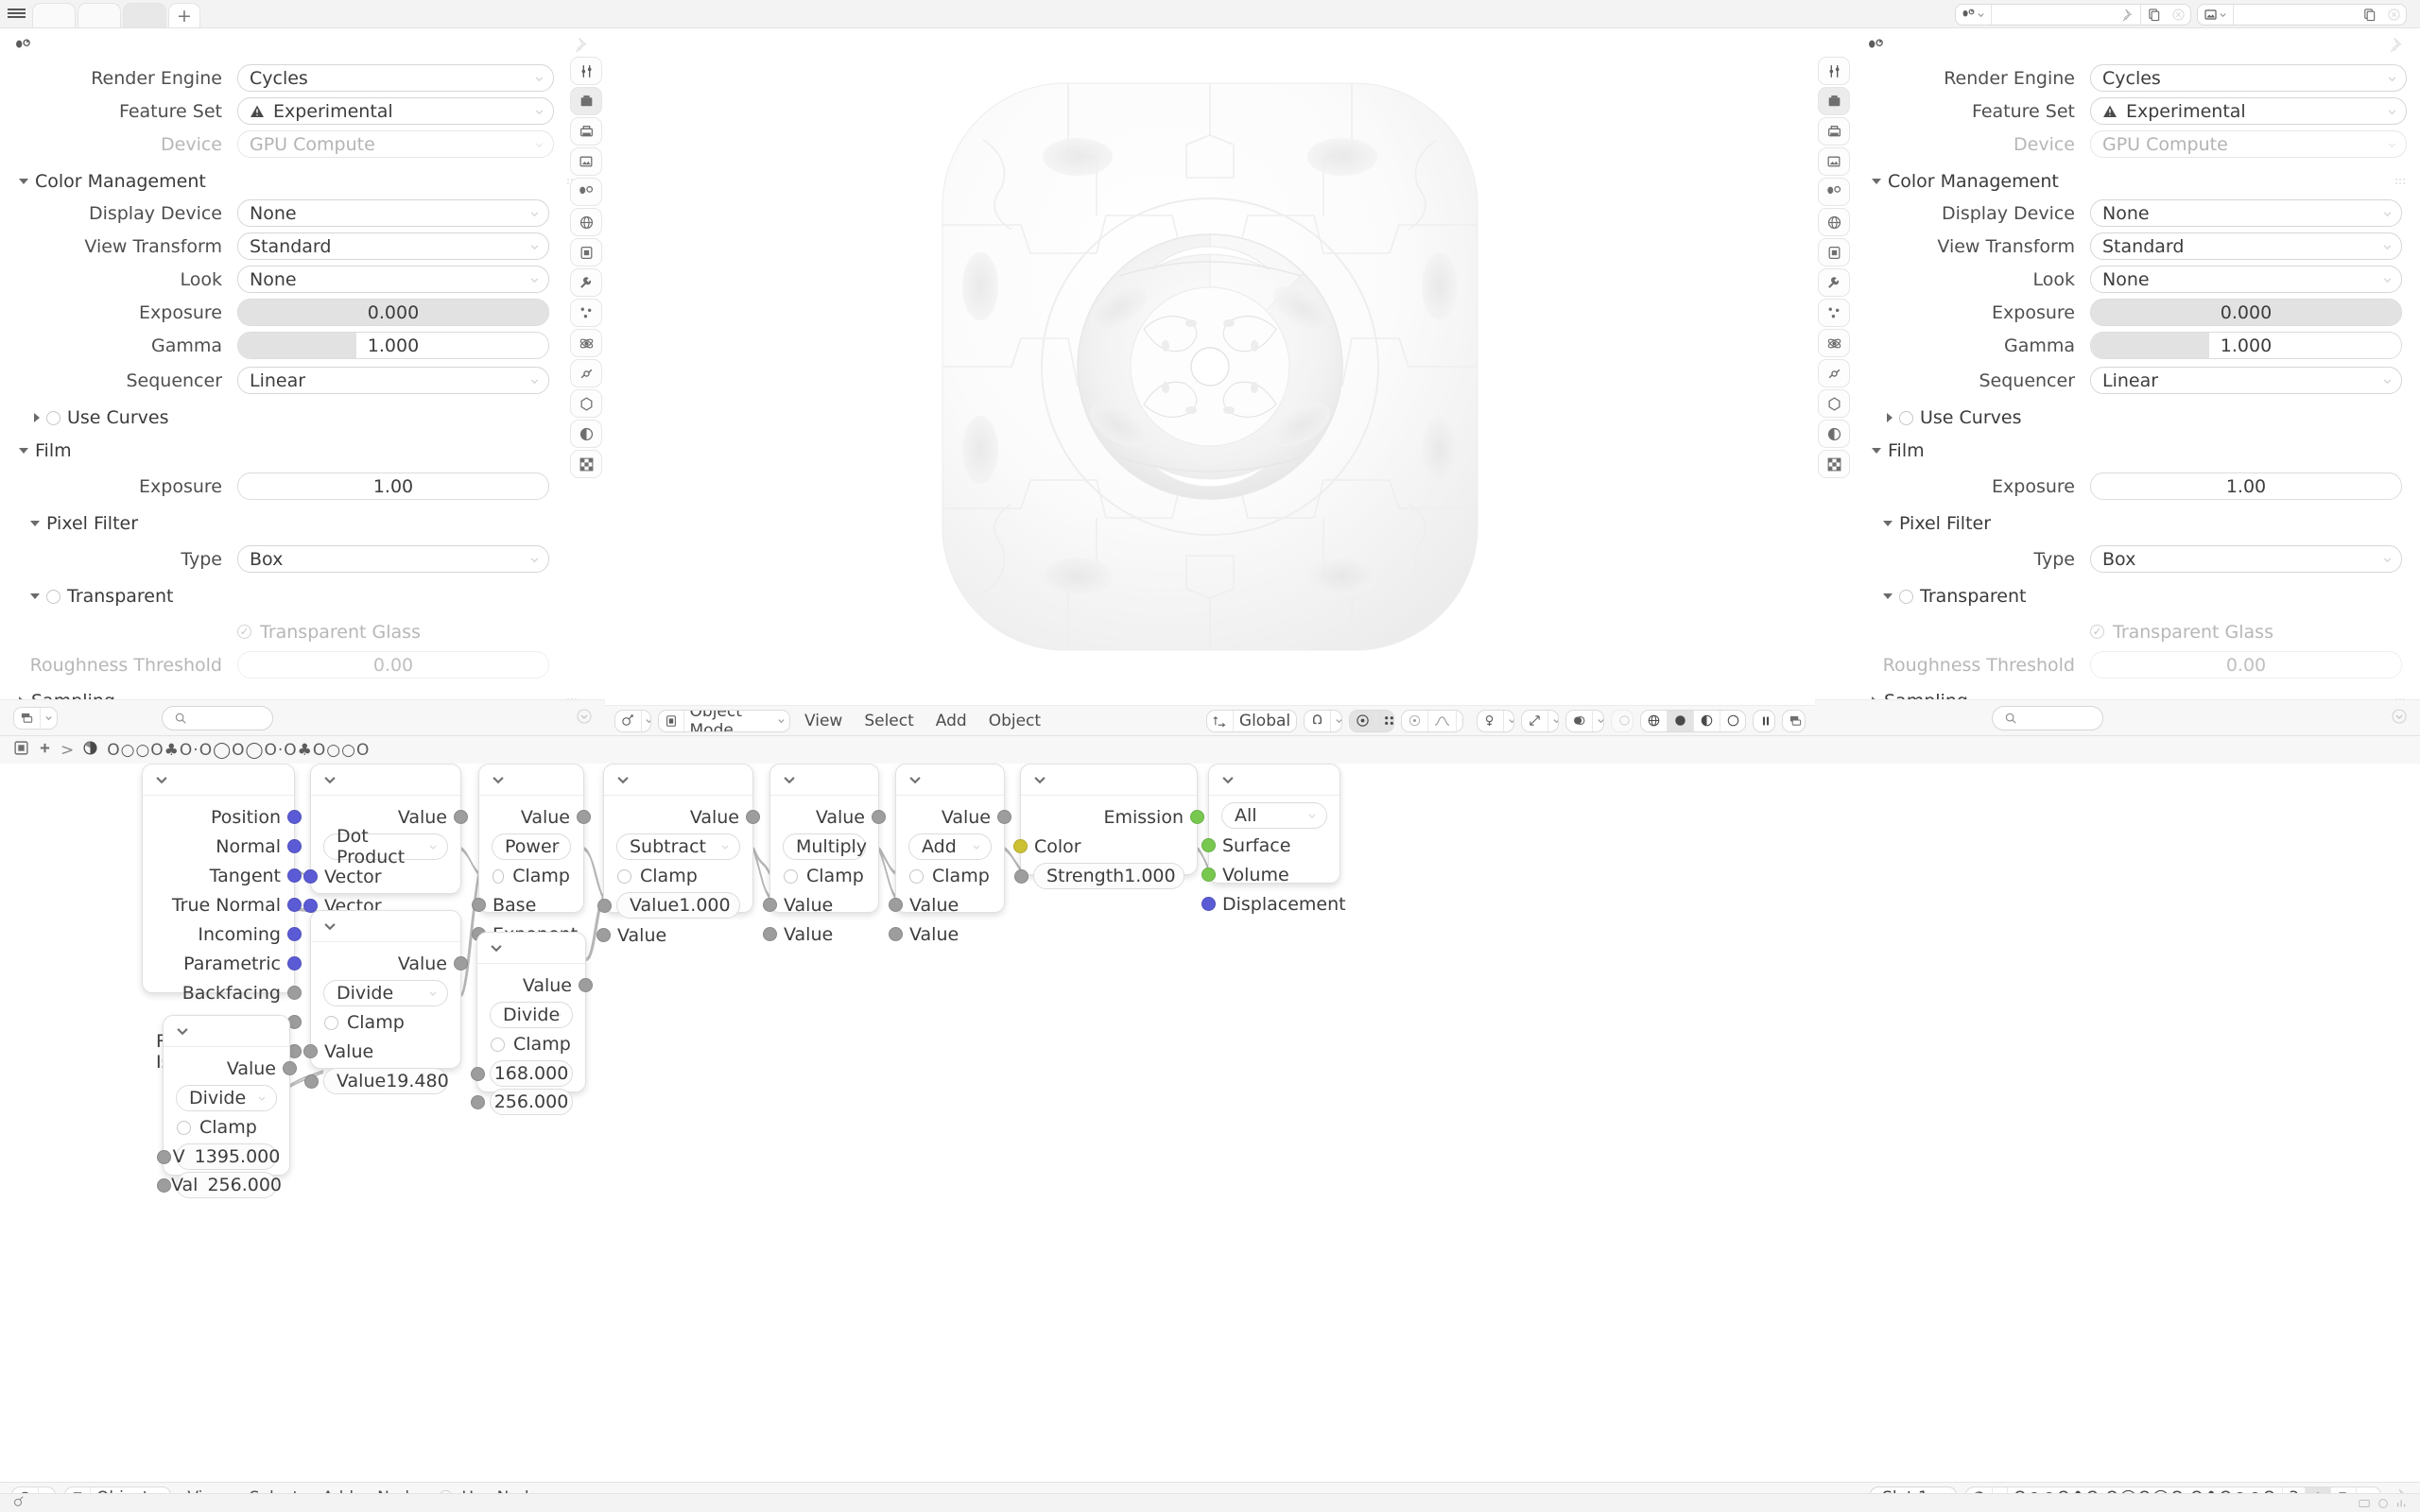 The width and height of the screenshot is (2420, 1512). Describe the element at coordinates (1020, 846) in the screenshot. I see `socket-color` at that location.